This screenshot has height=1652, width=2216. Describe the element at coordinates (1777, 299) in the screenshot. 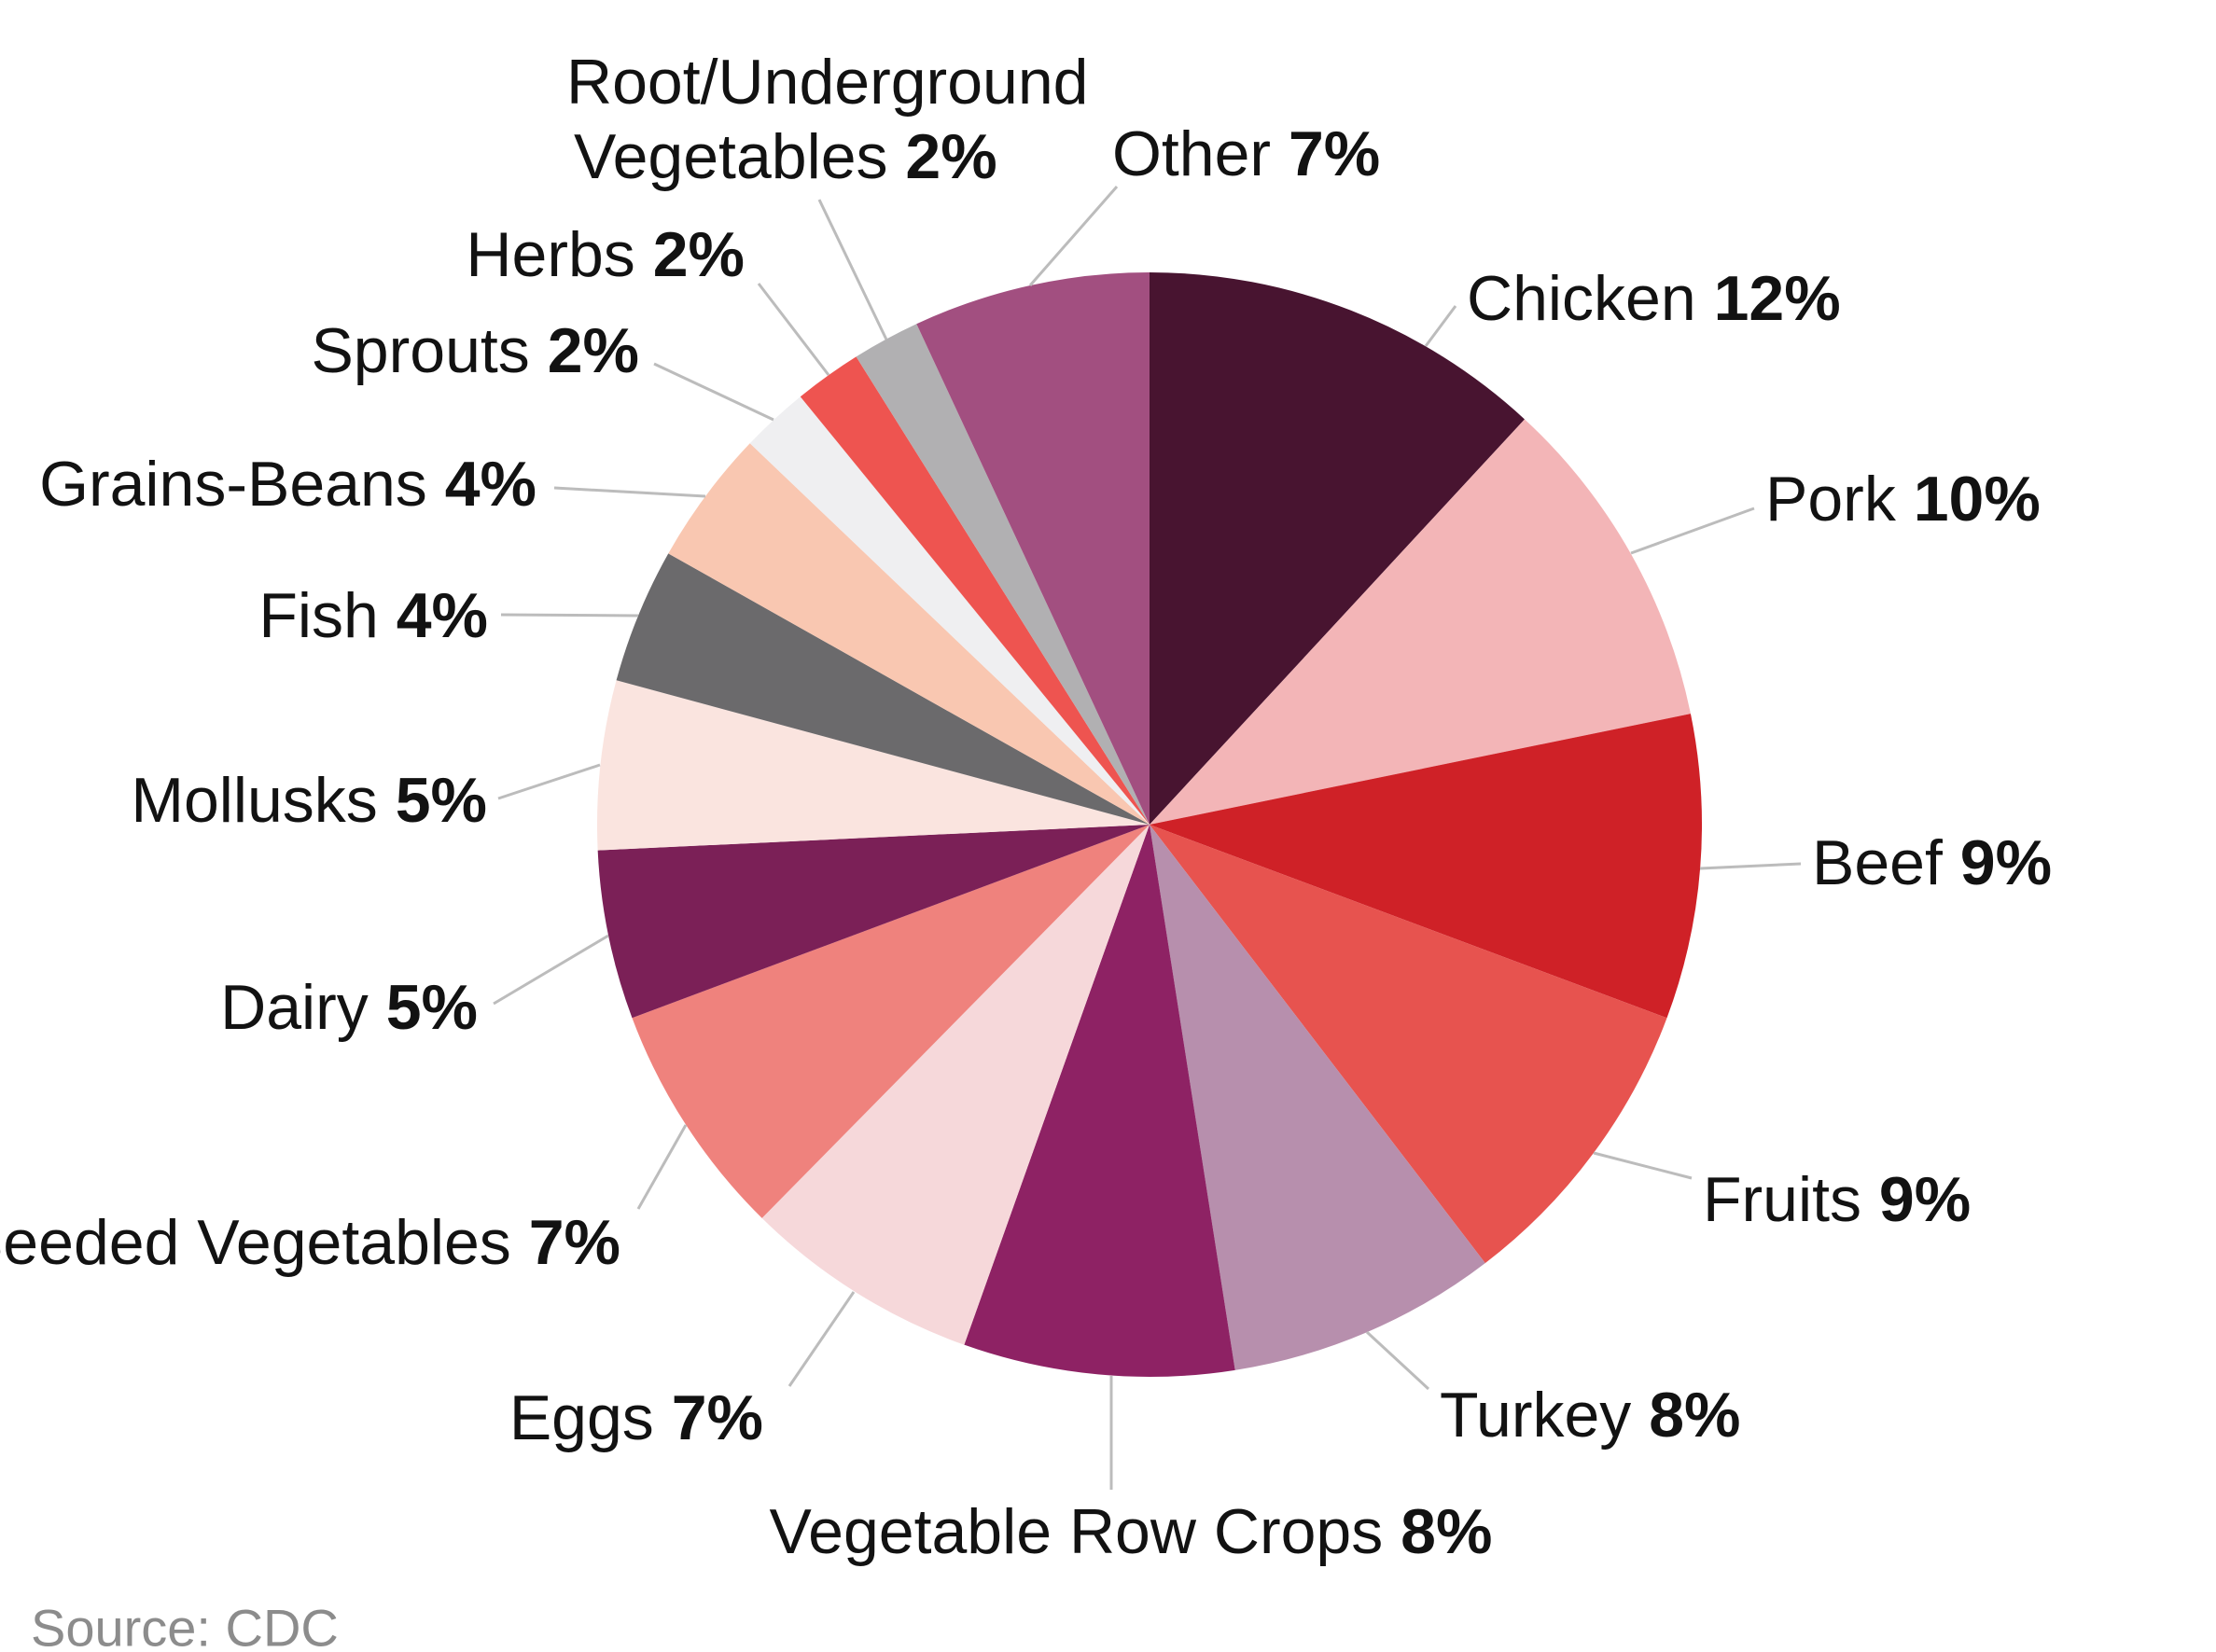

I see `label-chicken-value: 12%` at that location.